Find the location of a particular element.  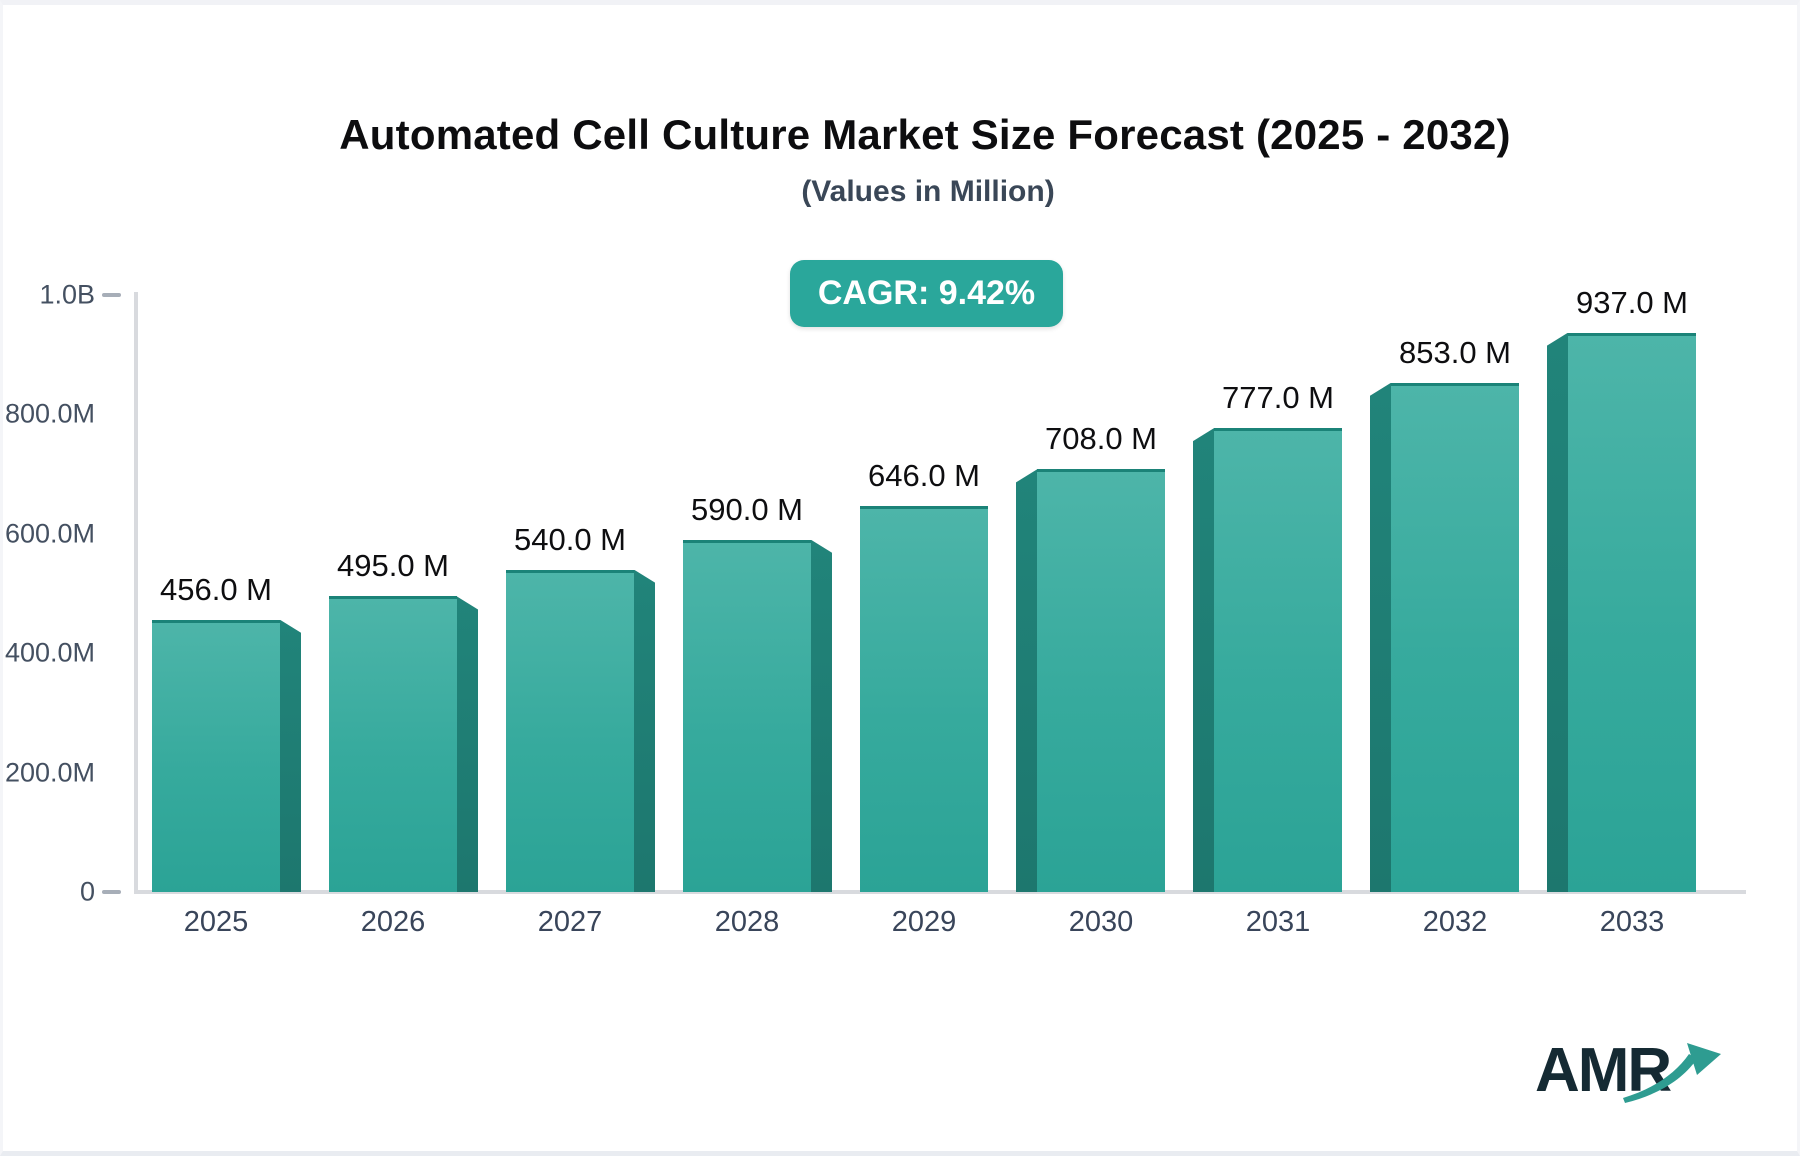

bar-side-2032 is located at coordinates (1380, 637).